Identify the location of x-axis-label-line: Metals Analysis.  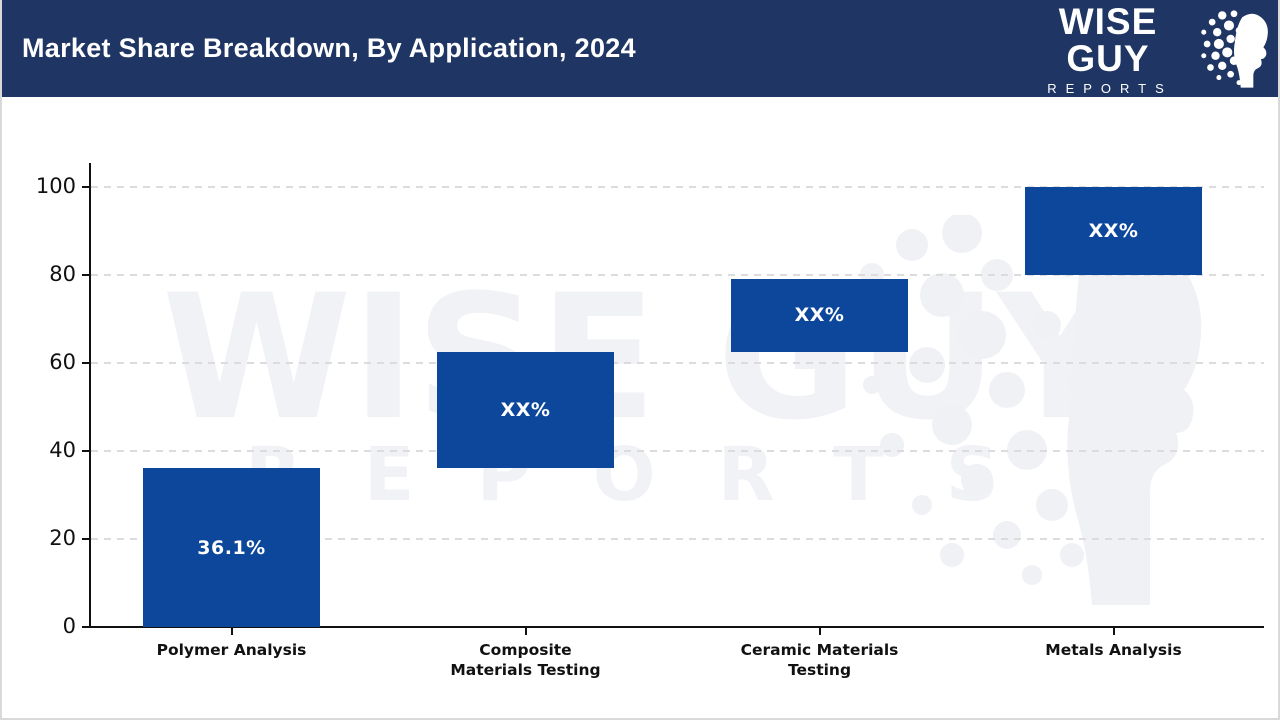
(1113, 650).